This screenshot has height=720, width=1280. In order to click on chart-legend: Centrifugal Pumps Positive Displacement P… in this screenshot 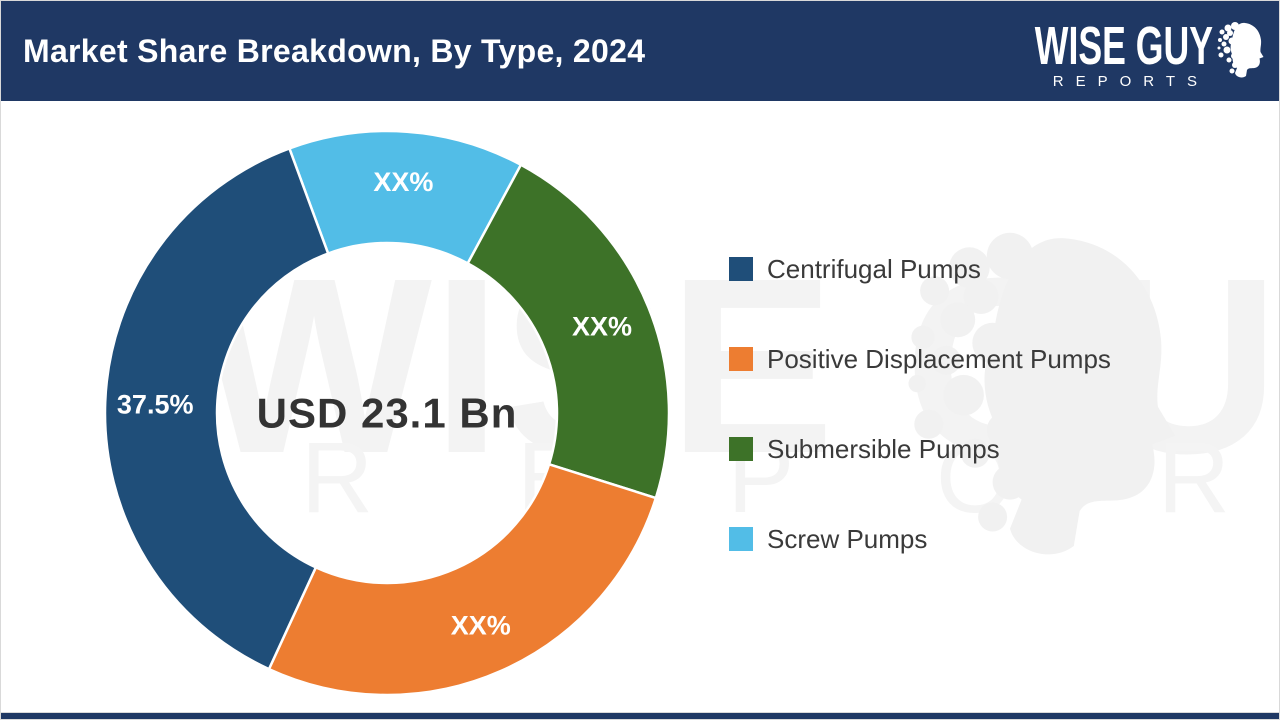, I will do `click(920, 433)`.